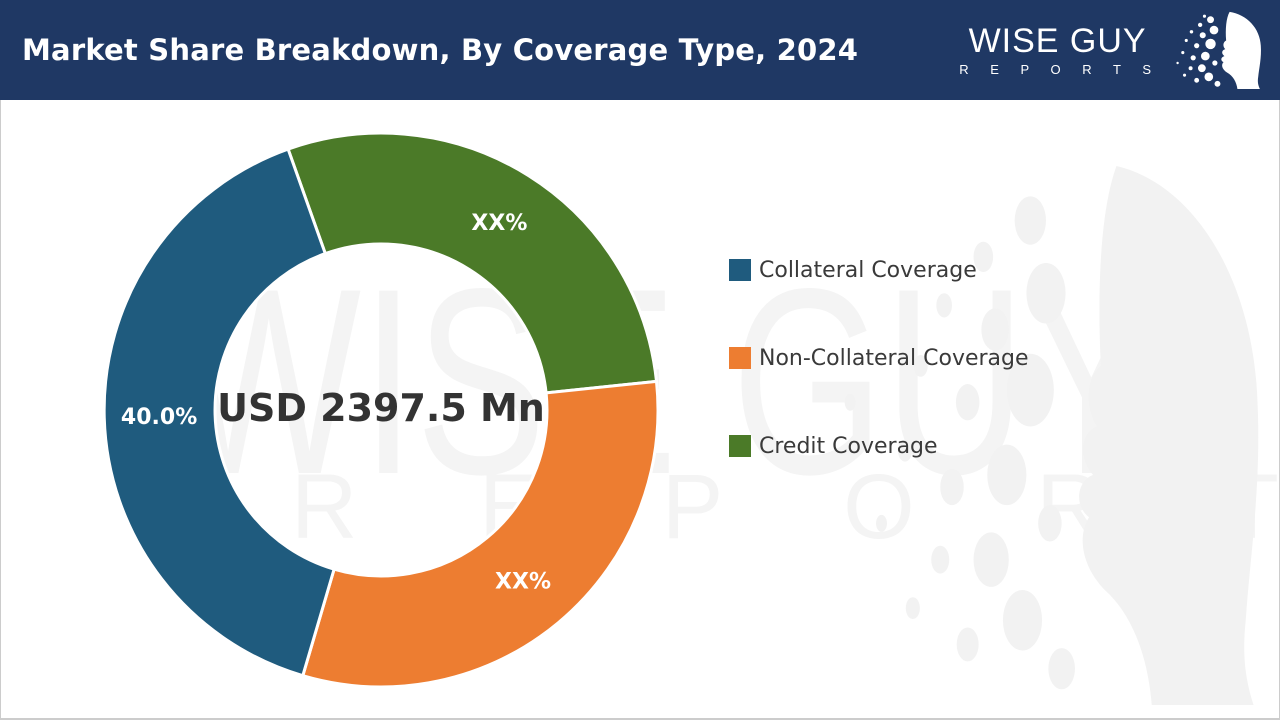  I want to click on donut-center-value: USD 2397.5 Mn, so click(381, 408).